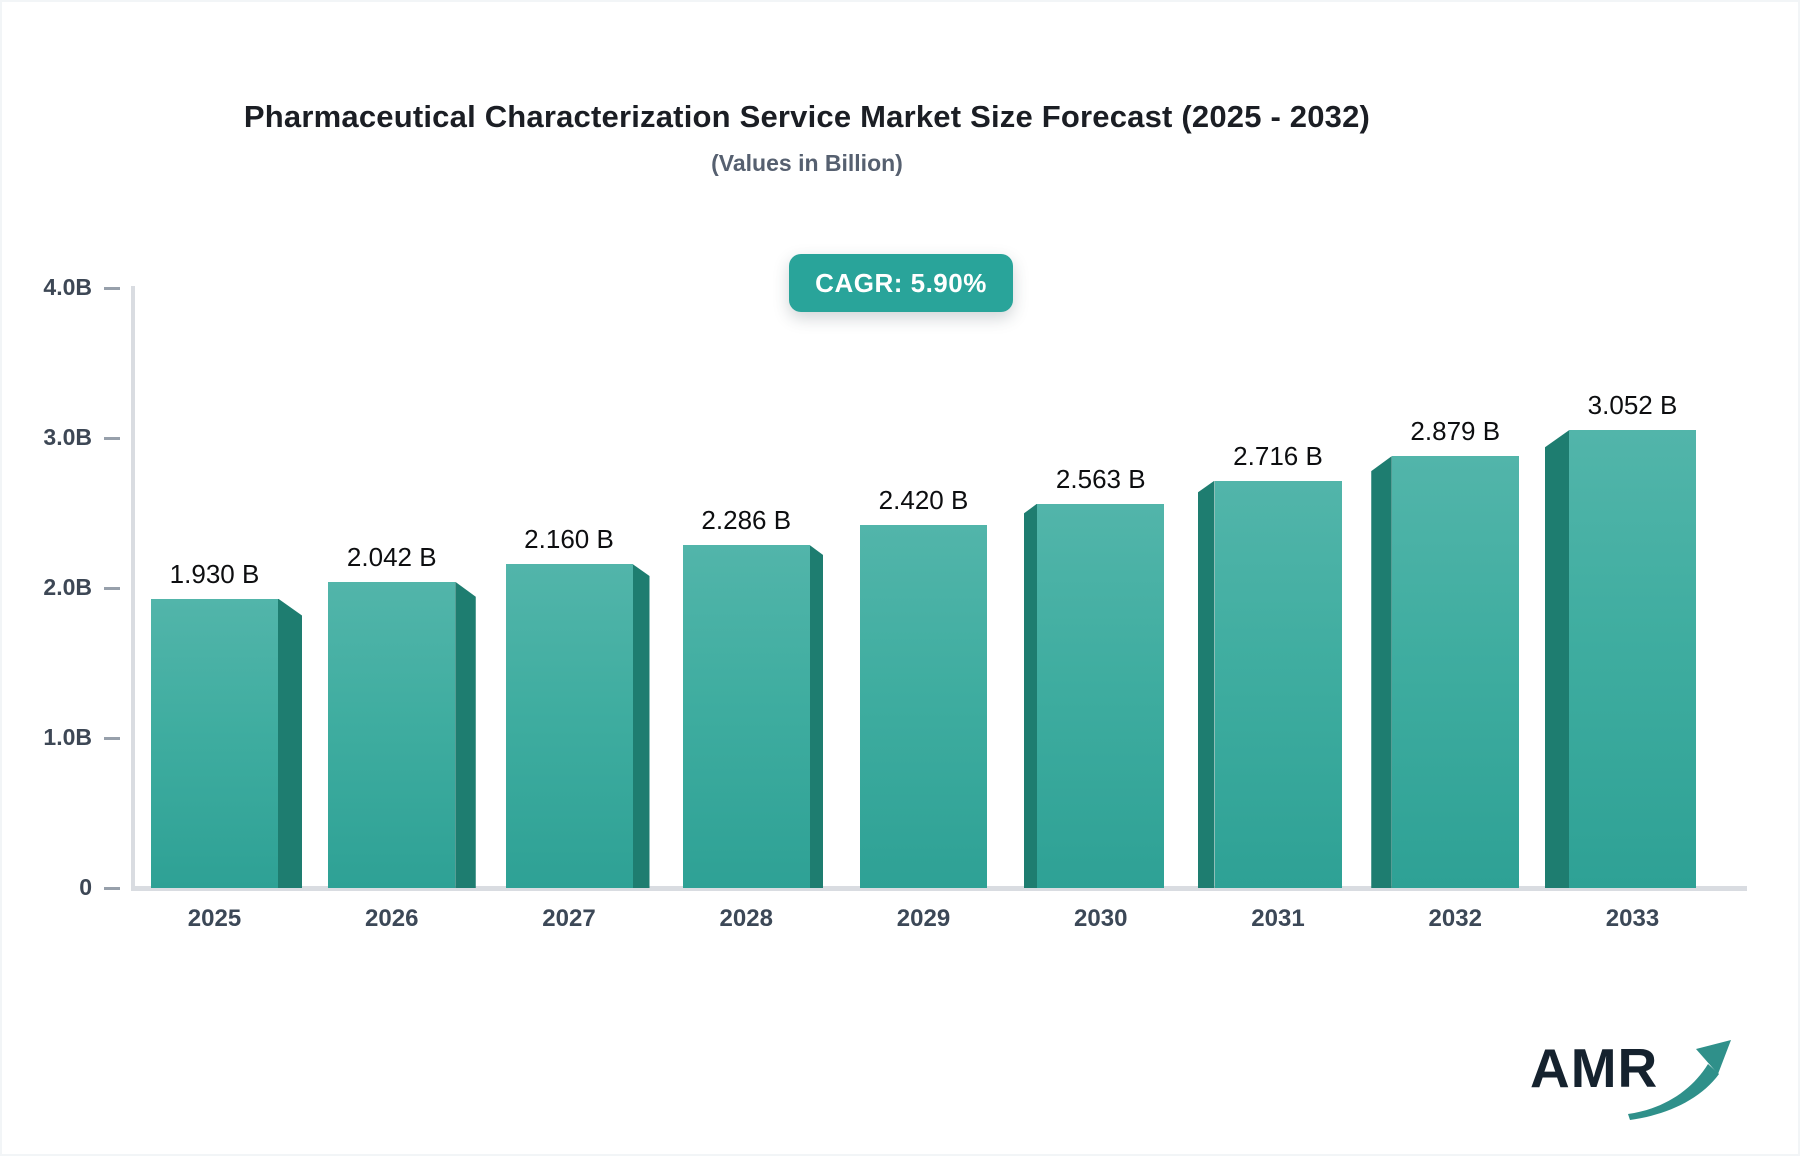 This screenshot has width=1800, height=1156. Describe the element at coordinates (923, 918) in the screenshot. I see `x-tick-label-2029: 2029` at that location.